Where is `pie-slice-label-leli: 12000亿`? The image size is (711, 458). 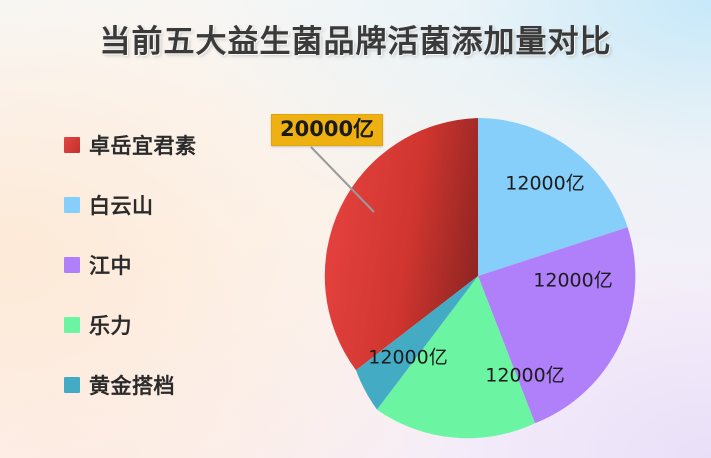 pie-slice-label-leli: 12000亿 is located at coordinates (524, 376).